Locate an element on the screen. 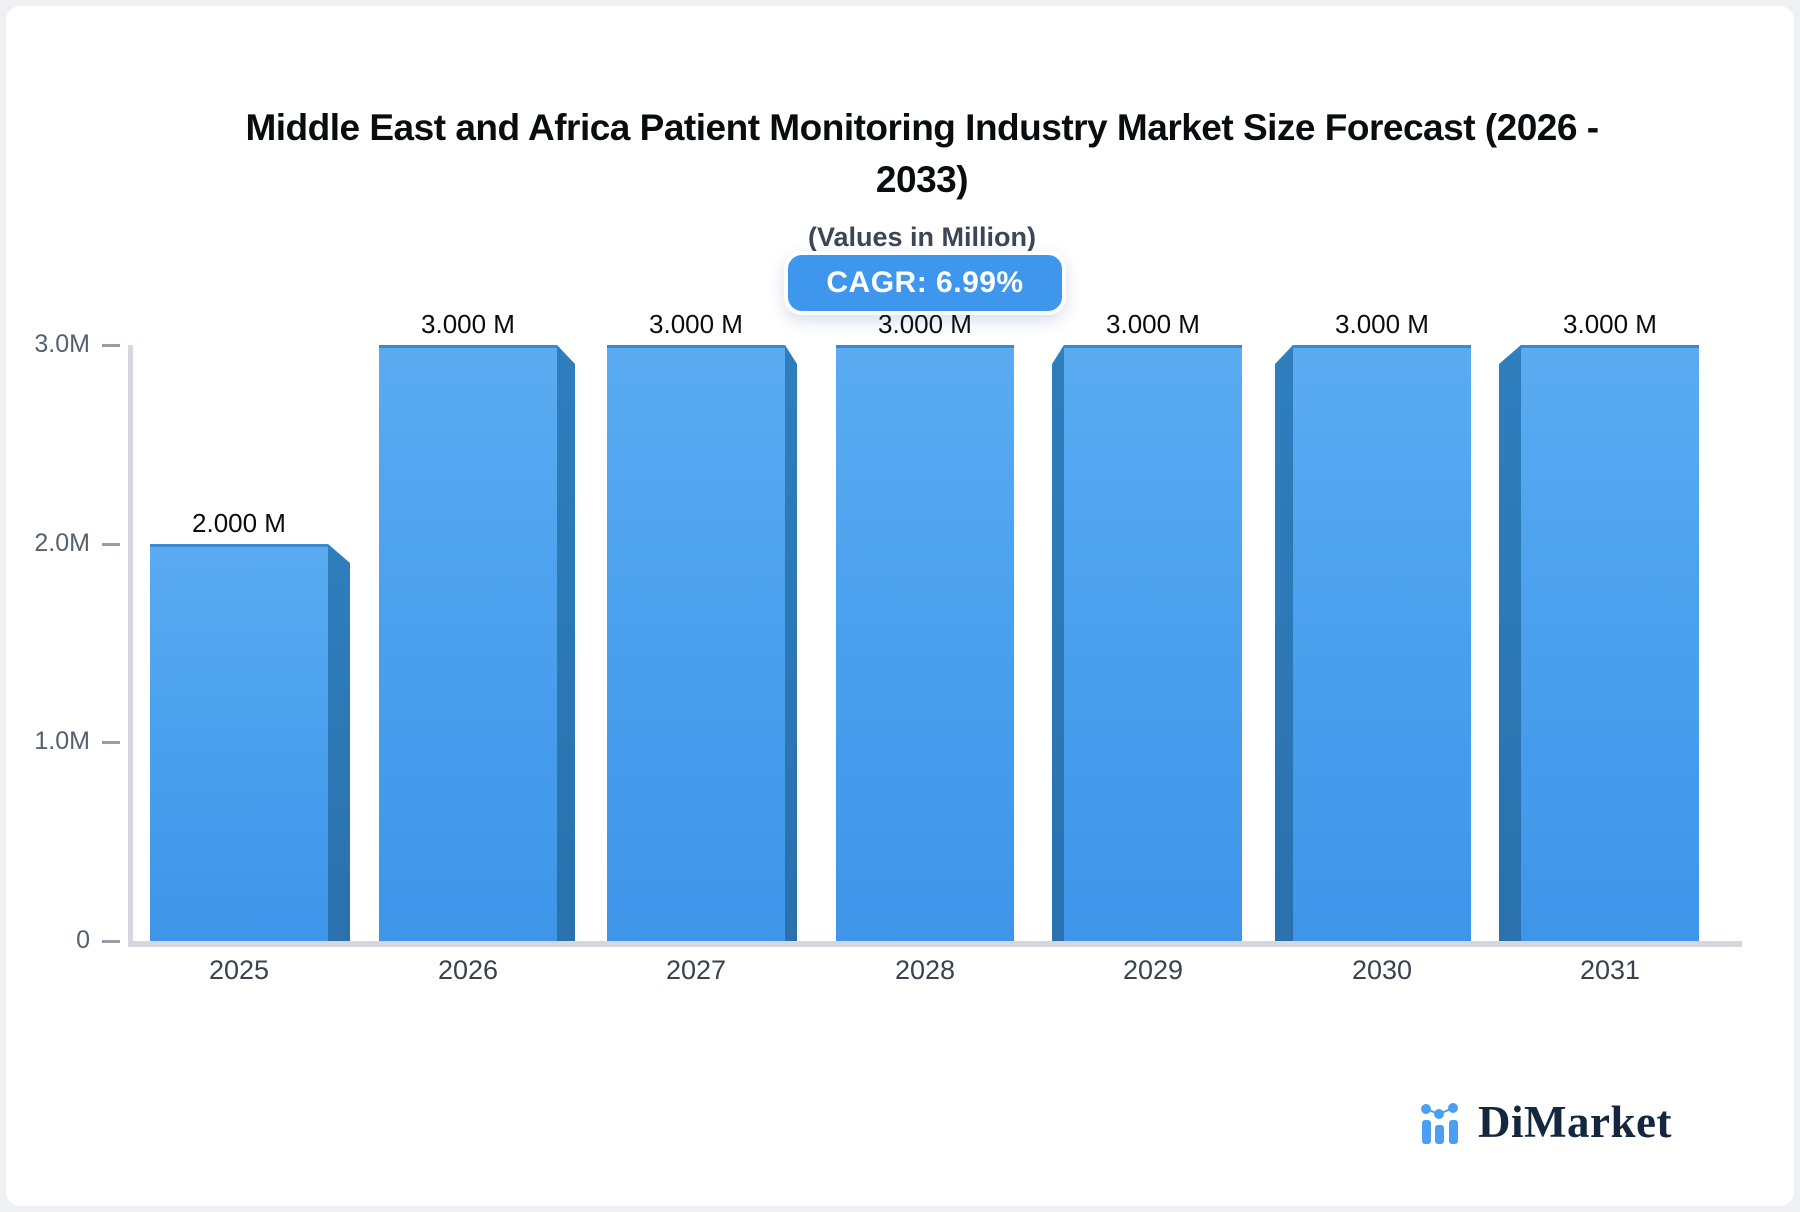  y-axis-tick-label: 0 is located at coordinates (83, 940).